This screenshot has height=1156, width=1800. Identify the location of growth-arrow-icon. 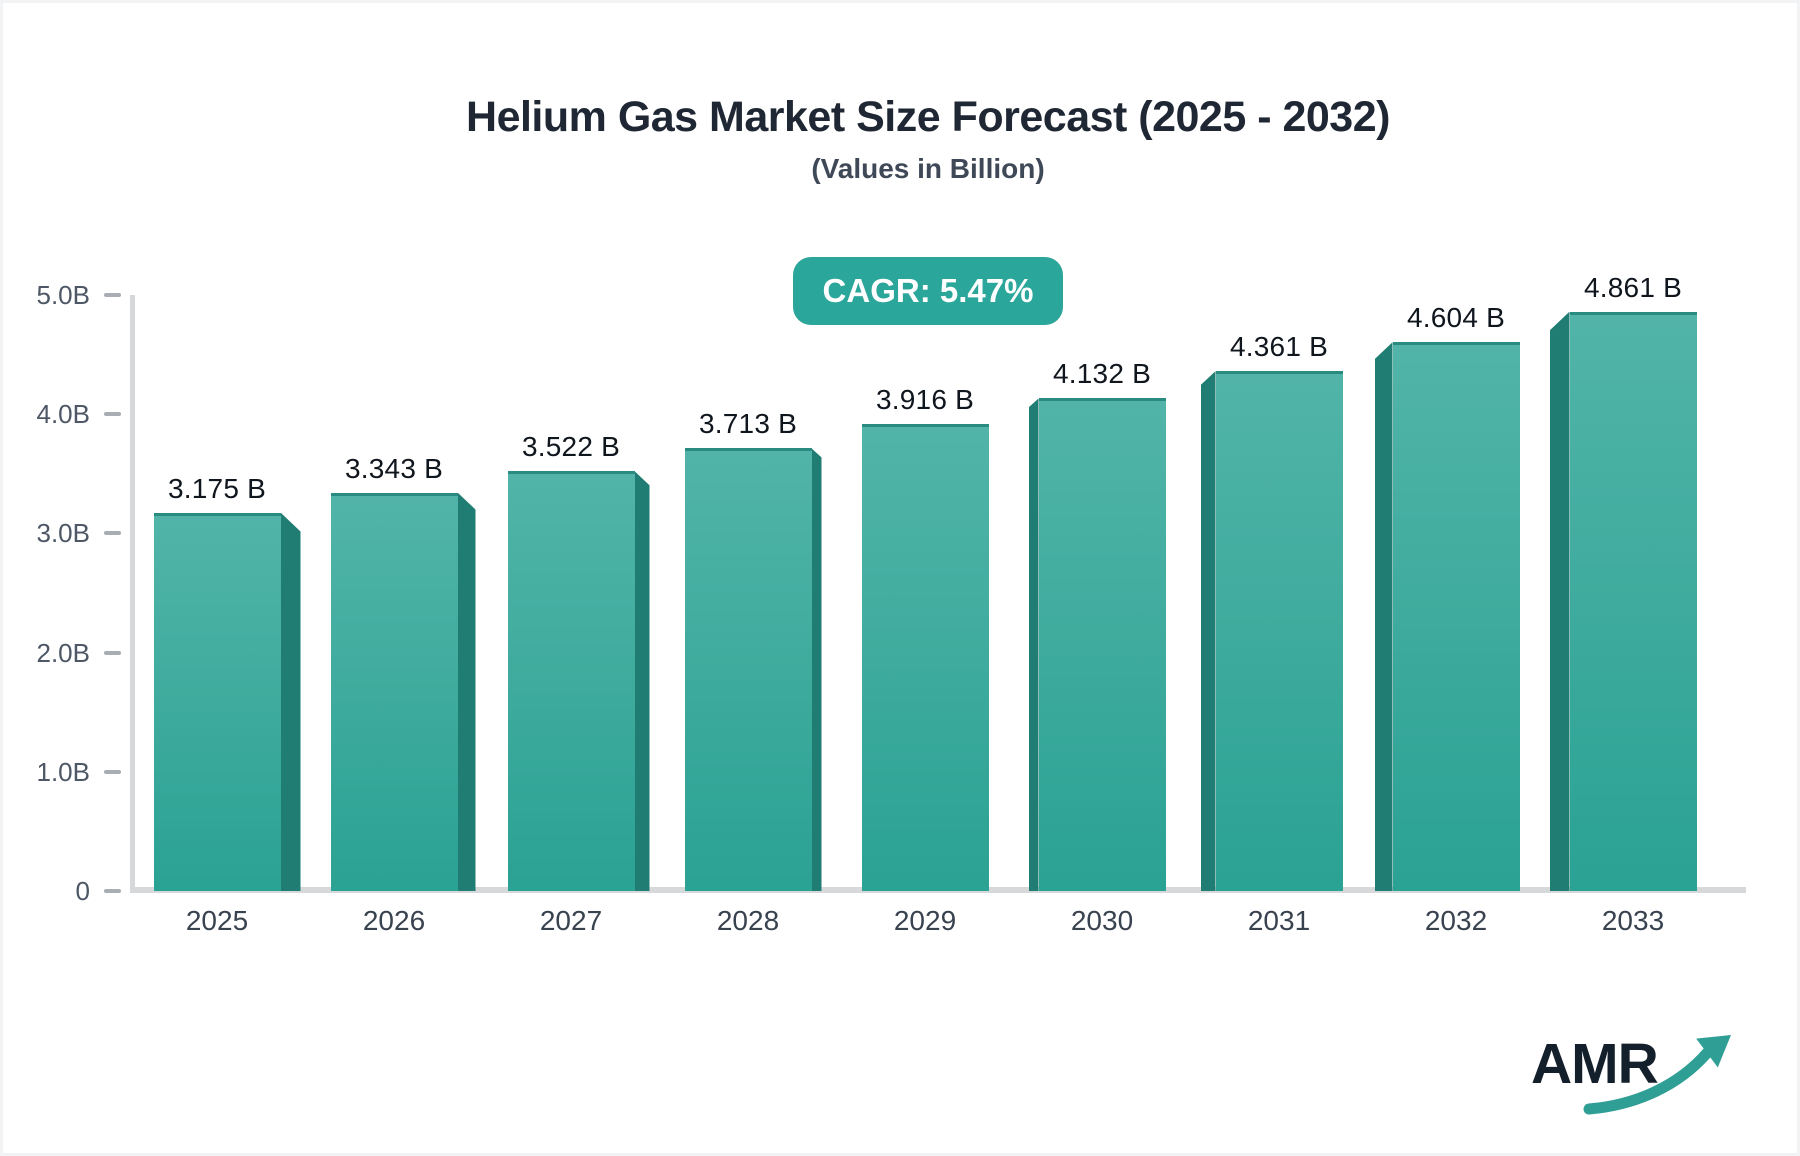
(1657, 1075).